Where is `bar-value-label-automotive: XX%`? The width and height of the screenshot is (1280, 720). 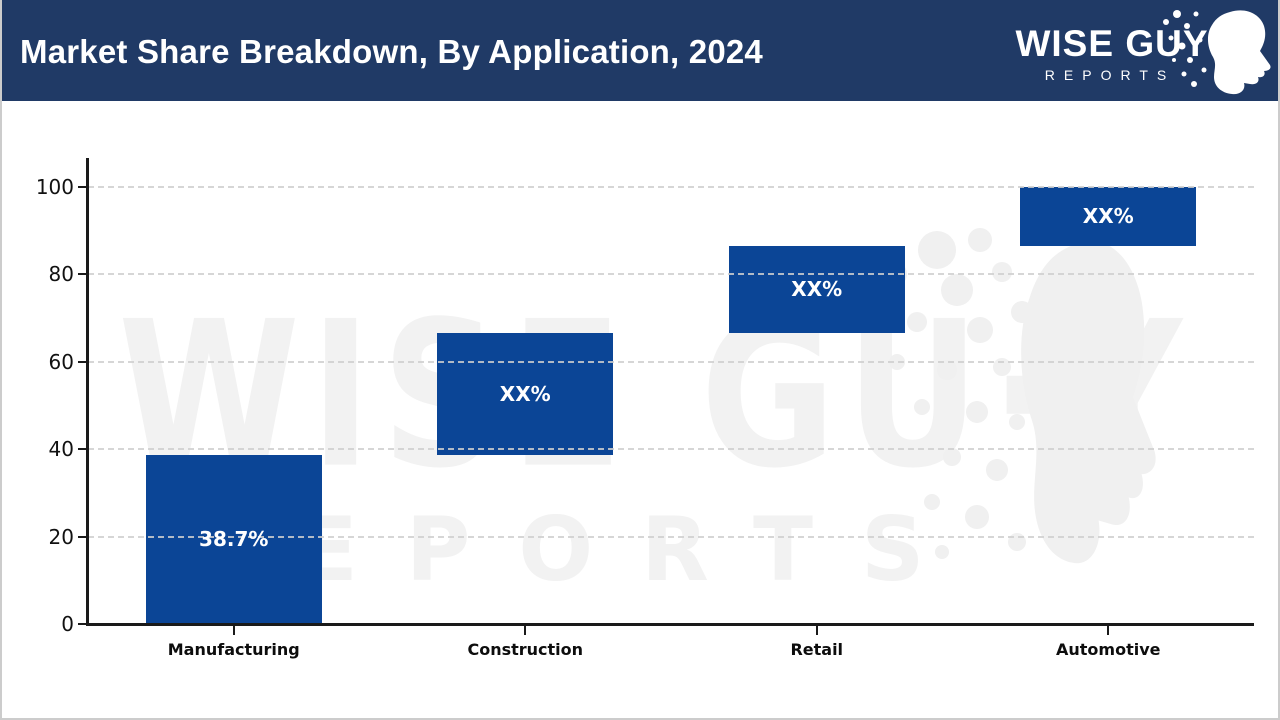 bar-value-label-automotive: XX% is located at coordinates (1108, 216).